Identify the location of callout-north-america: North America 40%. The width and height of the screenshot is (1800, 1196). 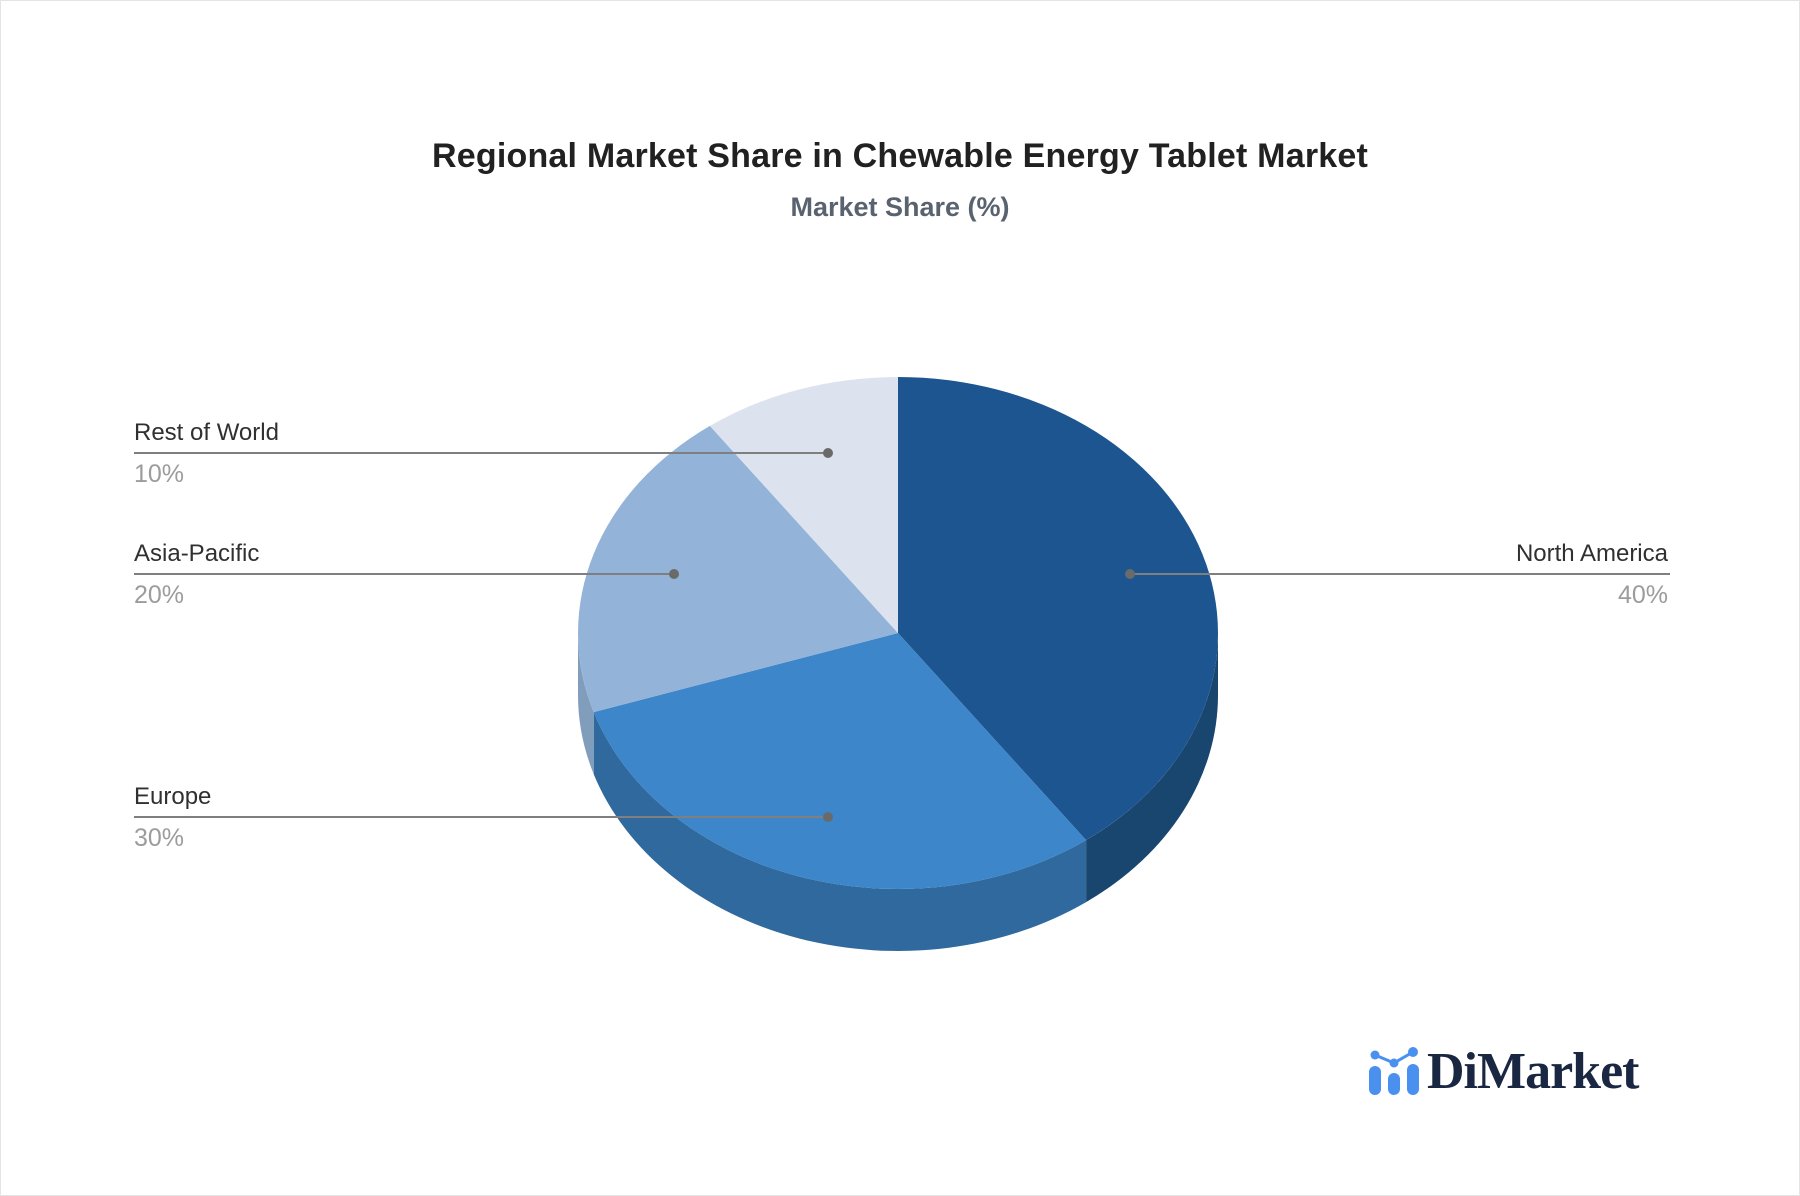
(1592, 574).